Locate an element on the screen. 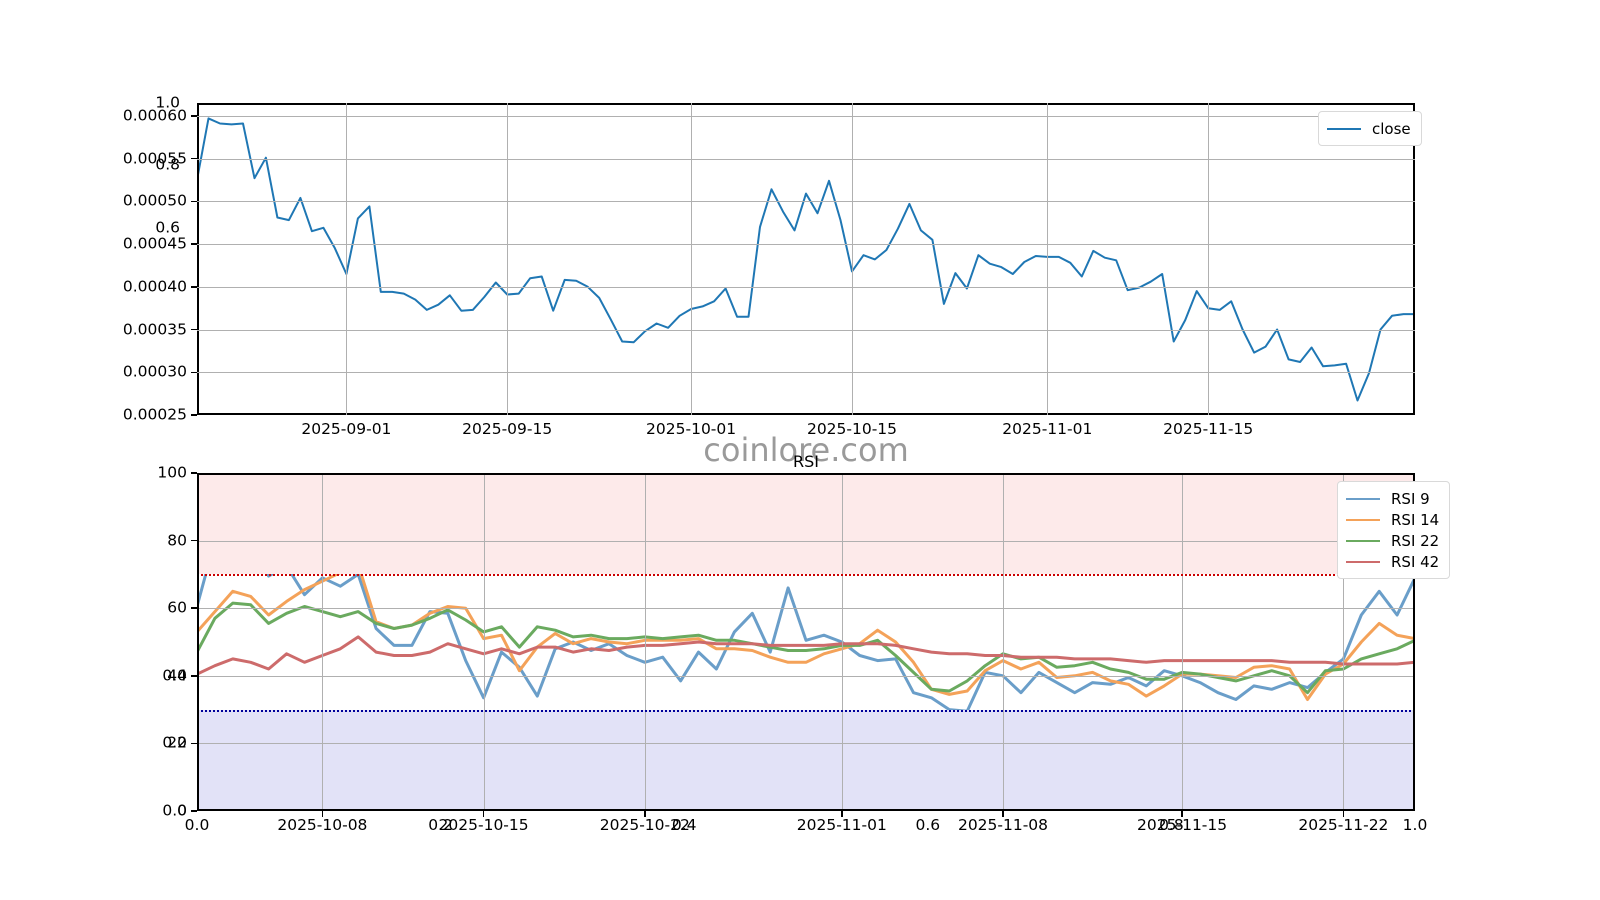  rsi-ghost-x-tick-1.0: 1.0 is located at coordinates (1415, 825).